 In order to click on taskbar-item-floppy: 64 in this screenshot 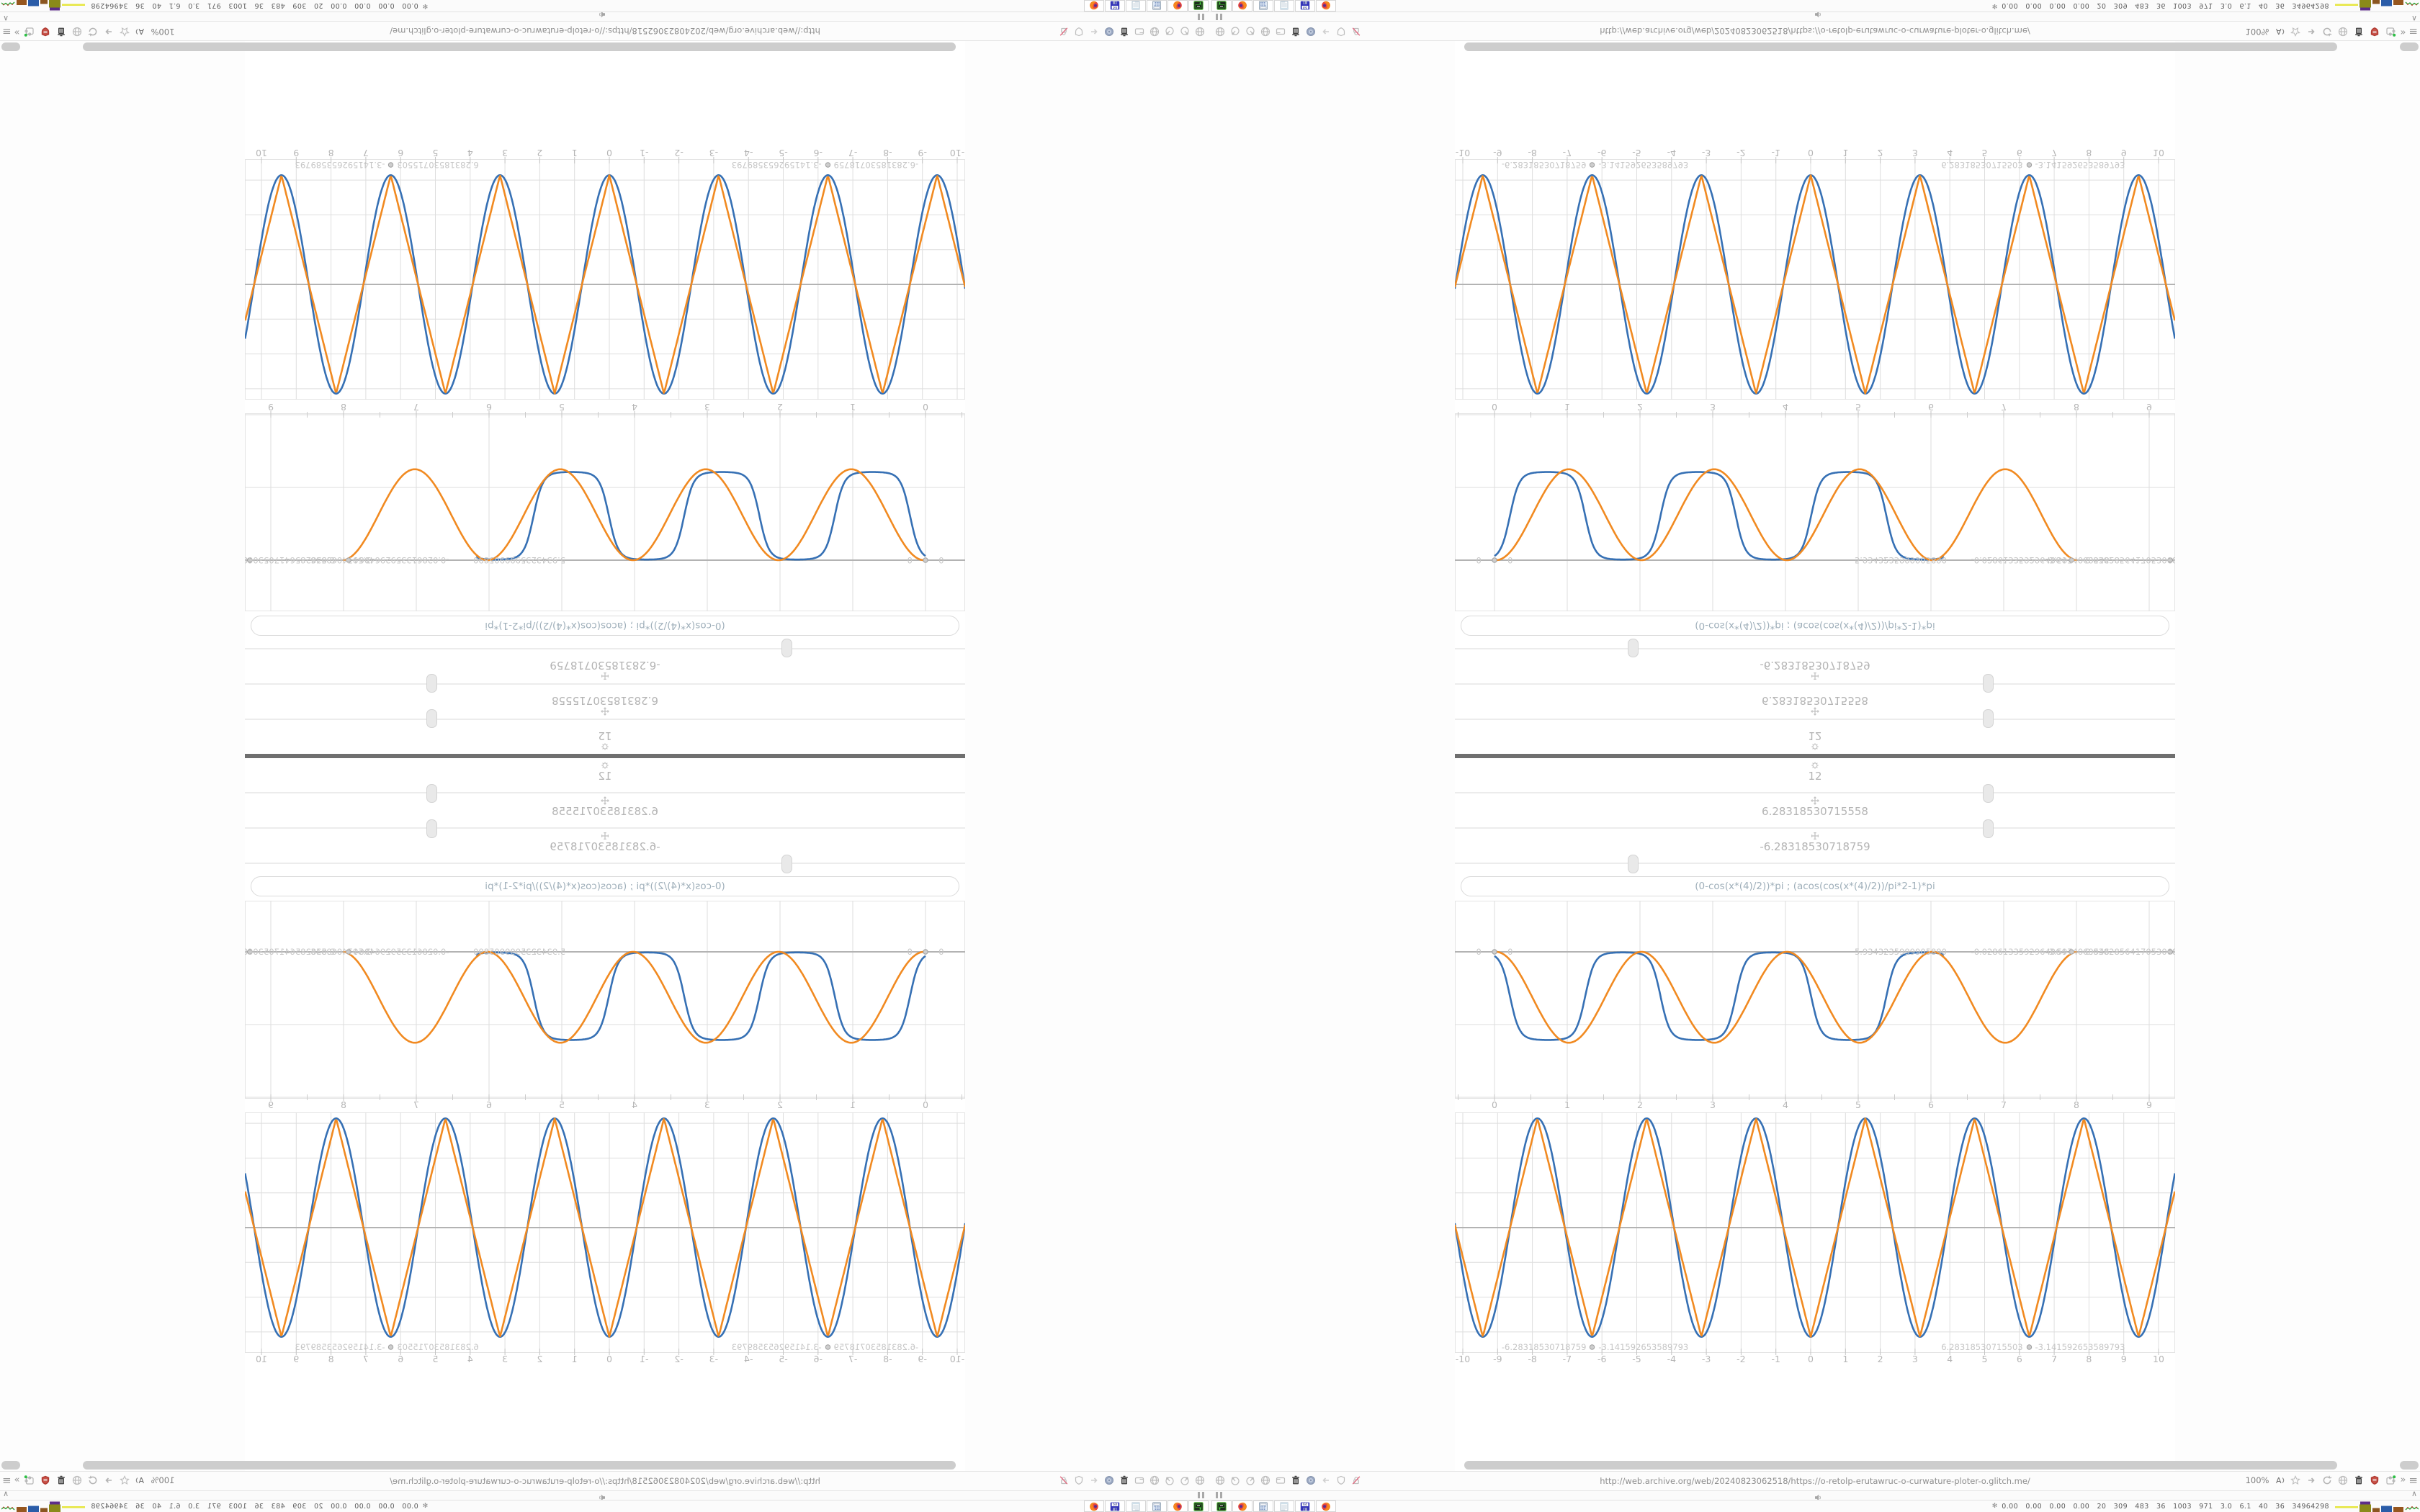, I will do `click(1115, 6)`.